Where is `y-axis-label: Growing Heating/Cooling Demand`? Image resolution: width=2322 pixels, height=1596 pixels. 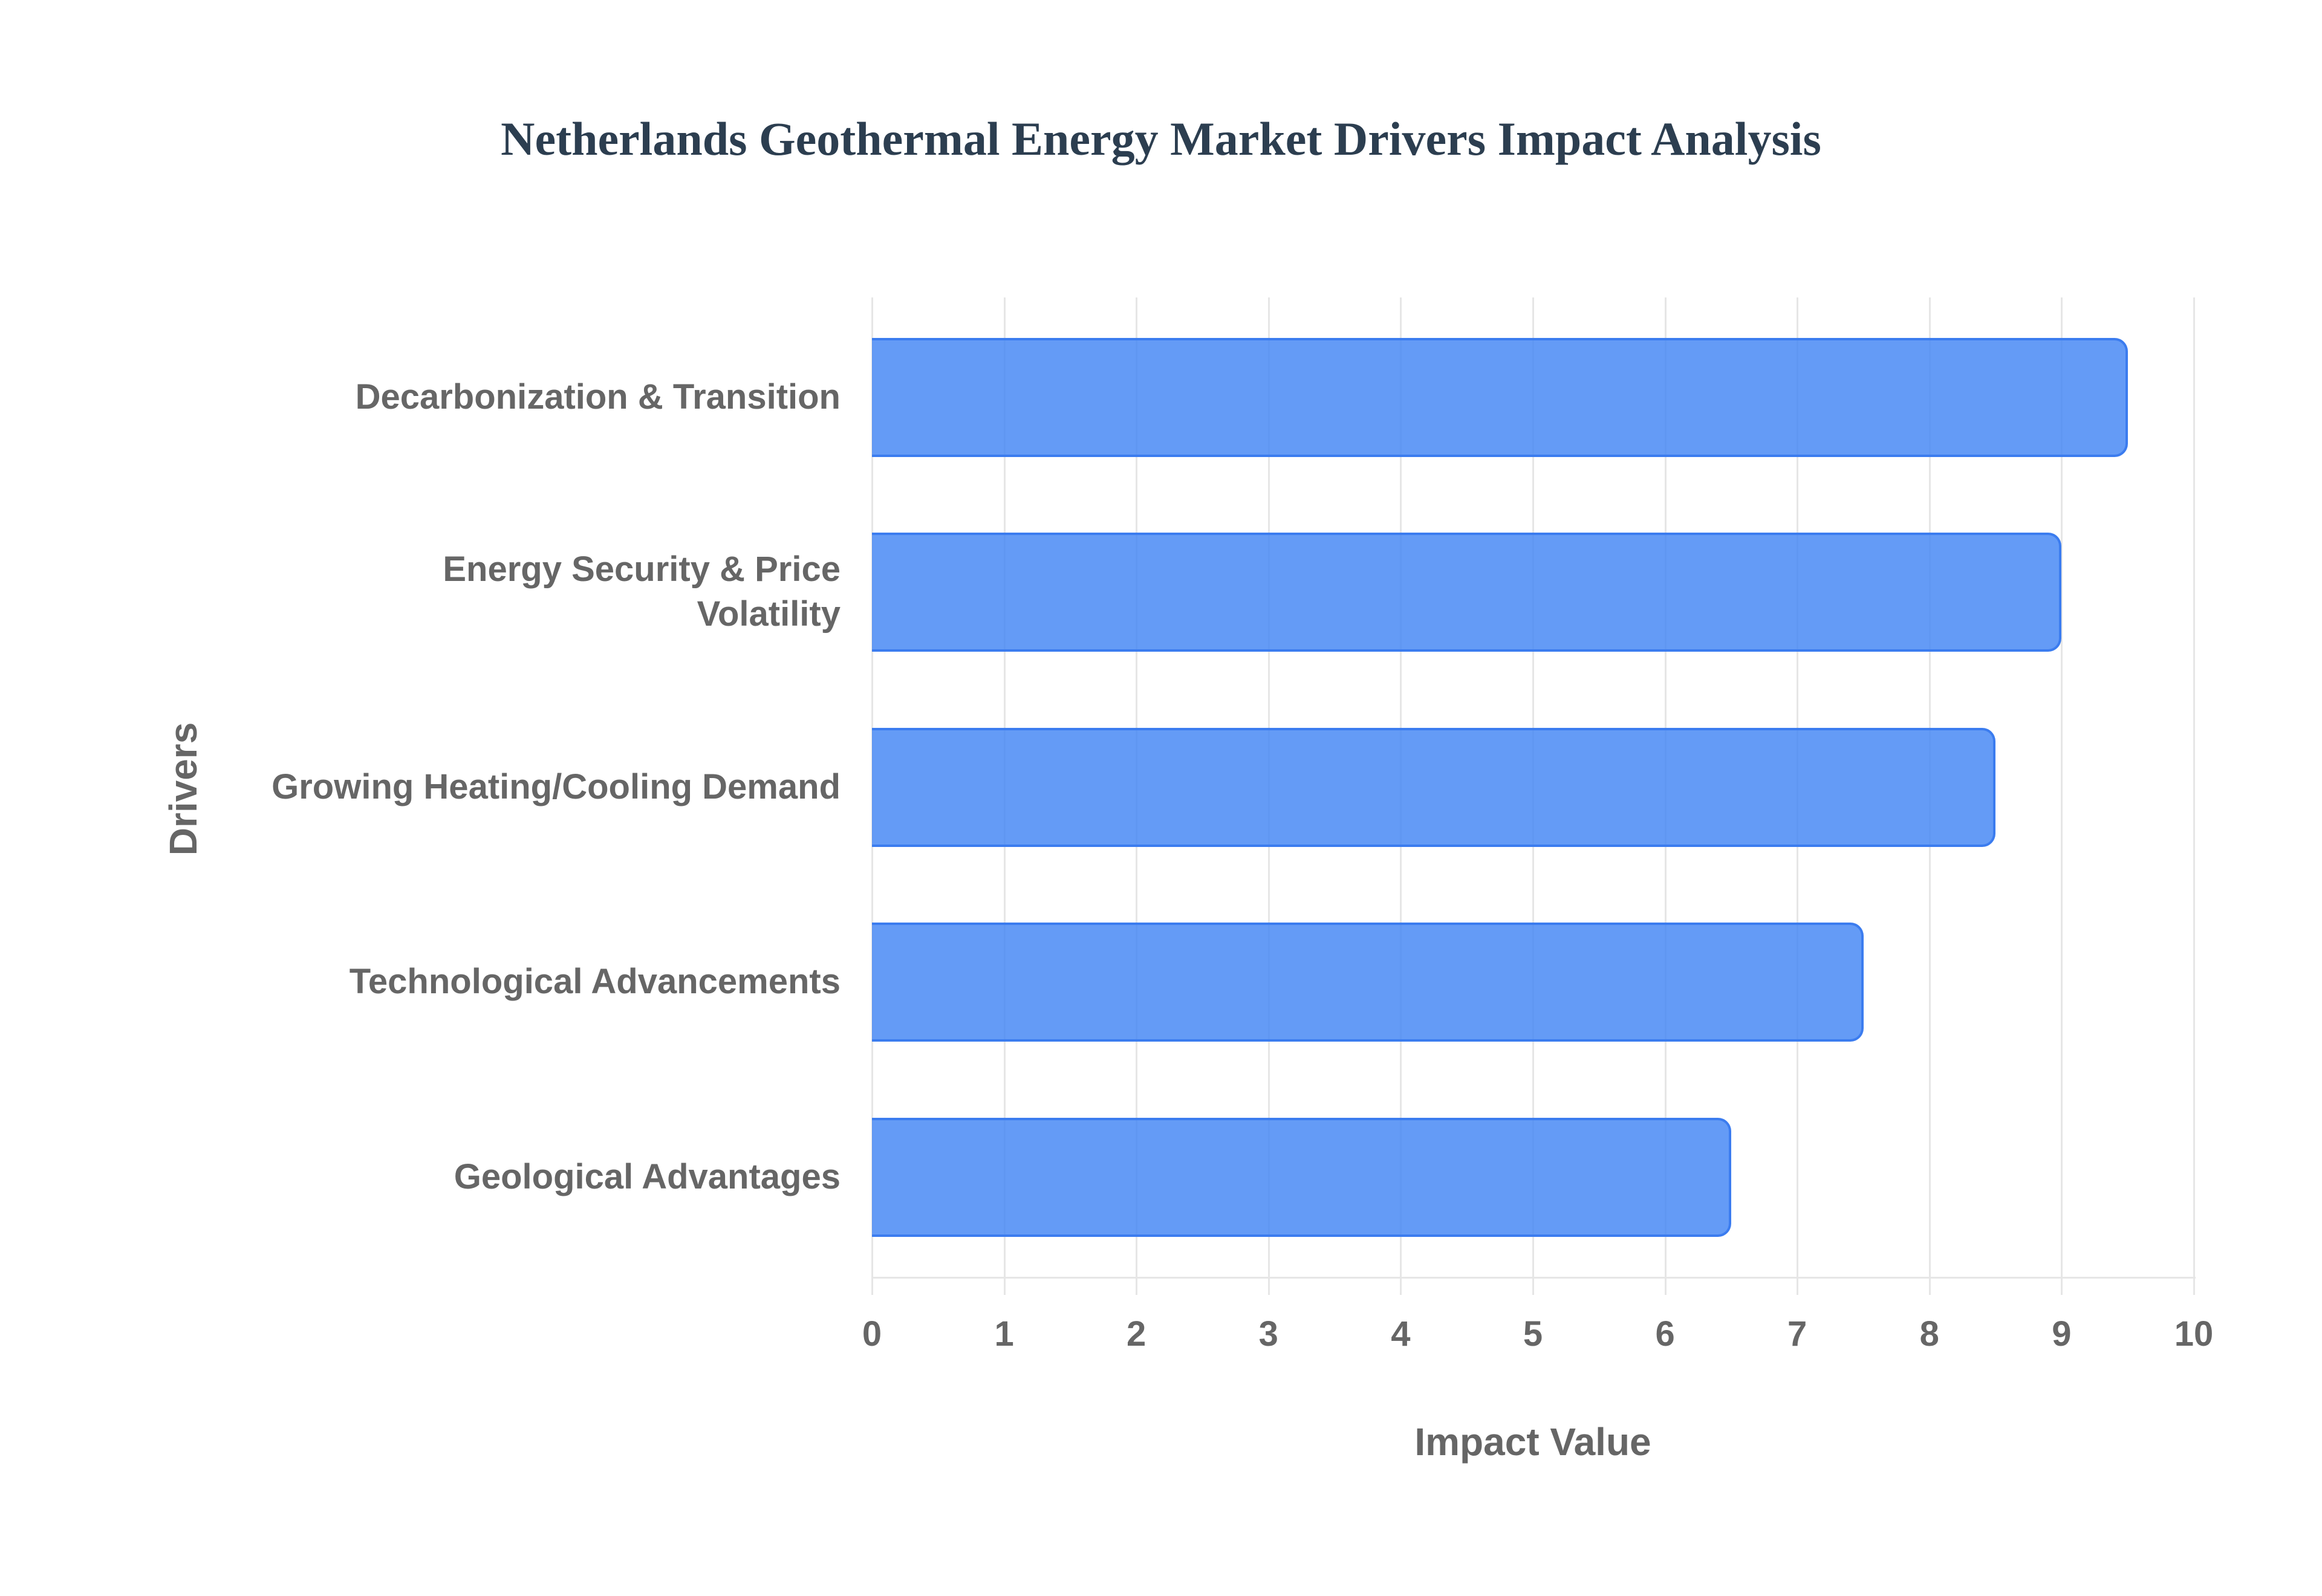 y-axis-label: Growing Heating/Cooling Demand is located at coordinates (508, 787).